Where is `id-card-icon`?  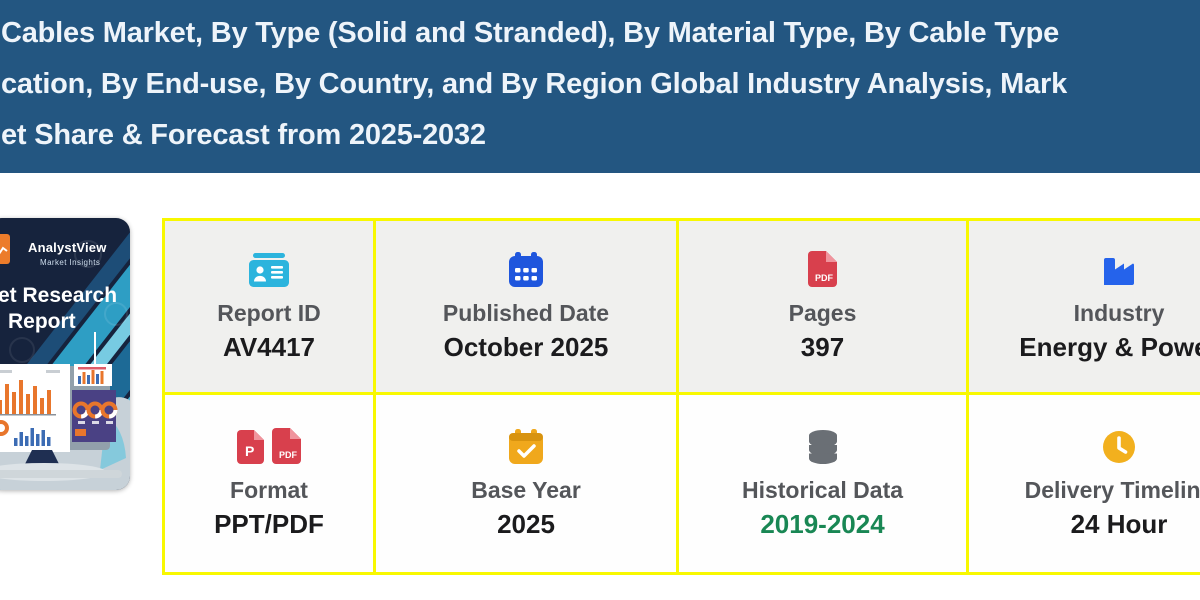 id-card-icon is located at coordinates (269, 269).